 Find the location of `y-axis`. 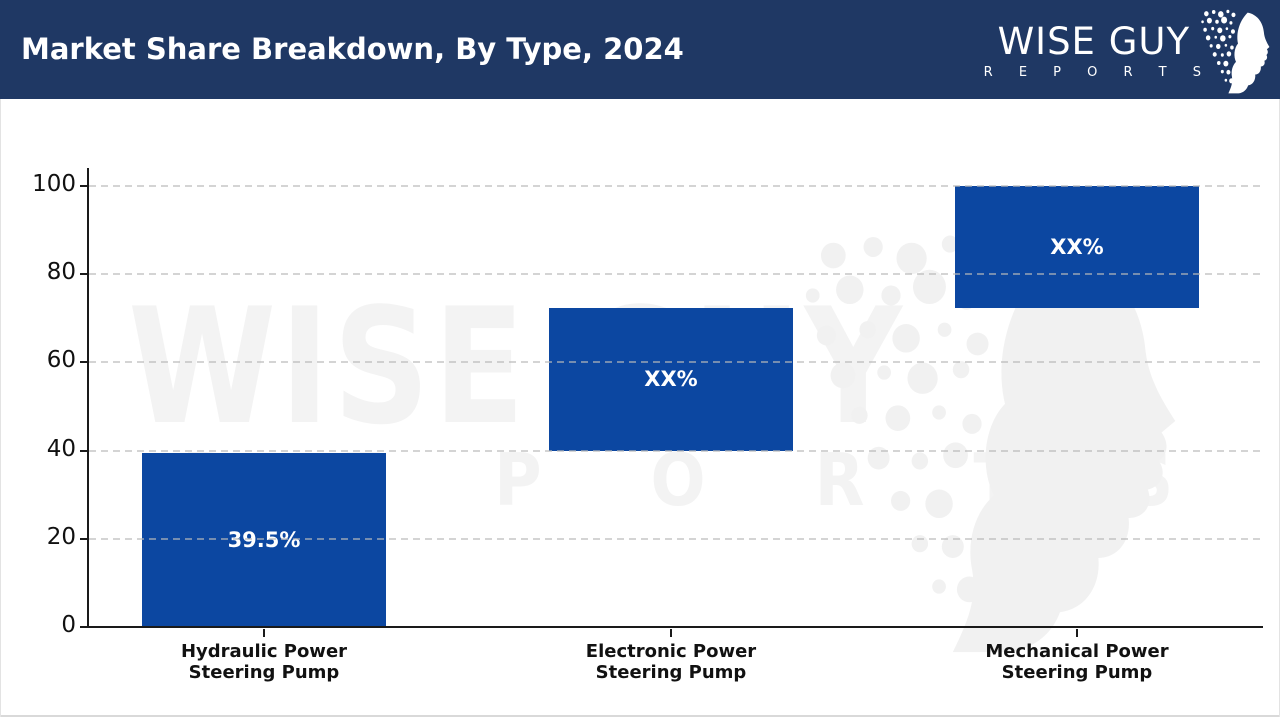

y-axis is located at coordinates (88, 397).